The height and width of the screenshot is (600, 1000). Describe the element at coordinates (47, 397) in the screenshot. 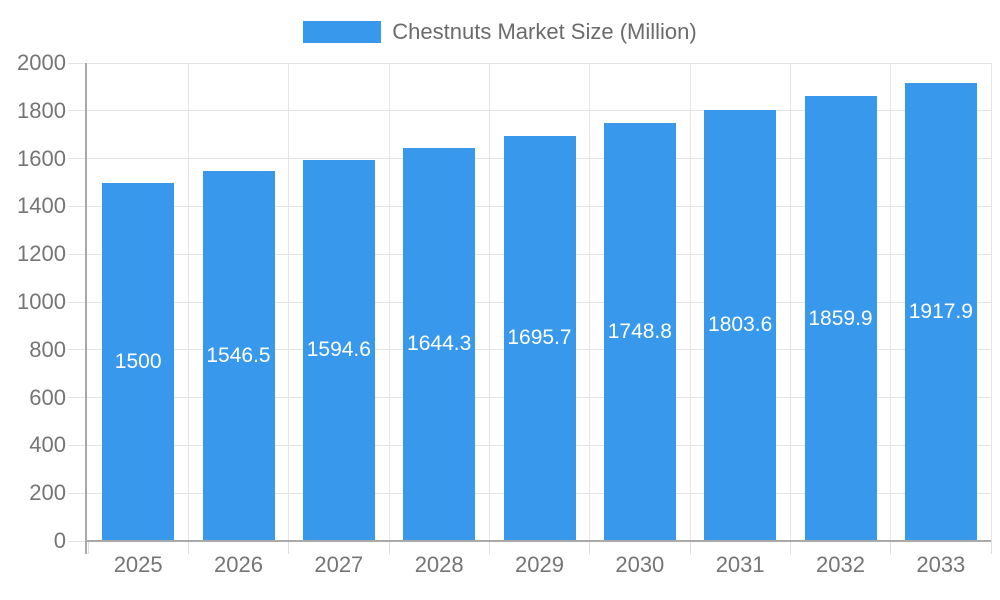

I see `y-axis-tick-label: 600` at that location.